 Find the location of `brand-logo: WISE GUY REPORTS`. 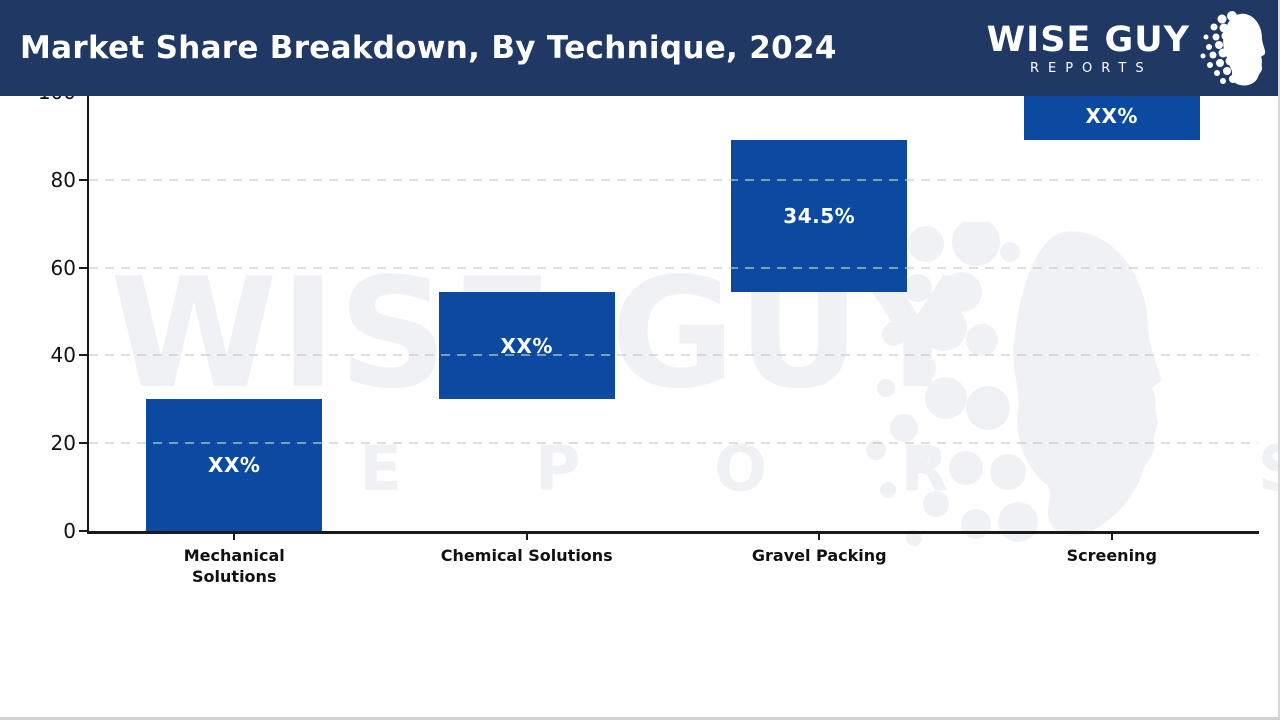

brand-logo: WISE GUY REPORTS is located at coordinates (1127, 49).